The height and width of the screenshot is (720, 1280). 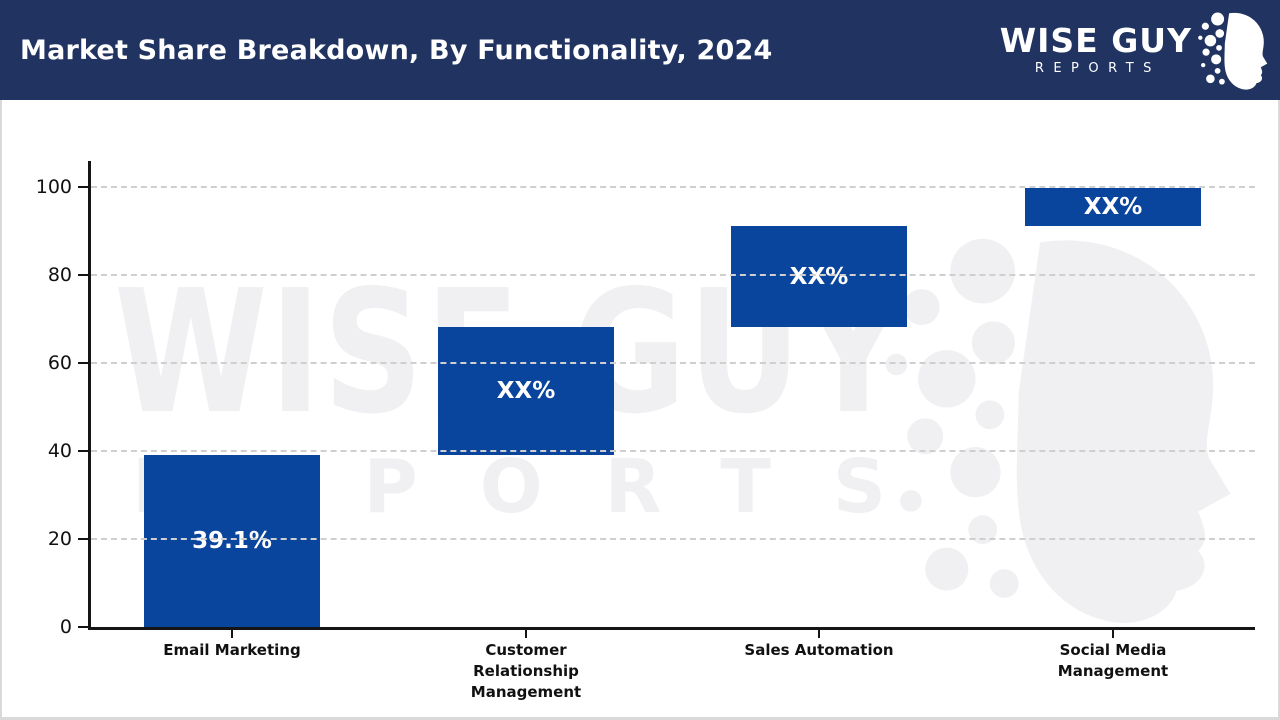 What do you see at coordinates (59, 450) in the screenshot?
I see `y-tick-label: 40` at bounding box center [59, 450].